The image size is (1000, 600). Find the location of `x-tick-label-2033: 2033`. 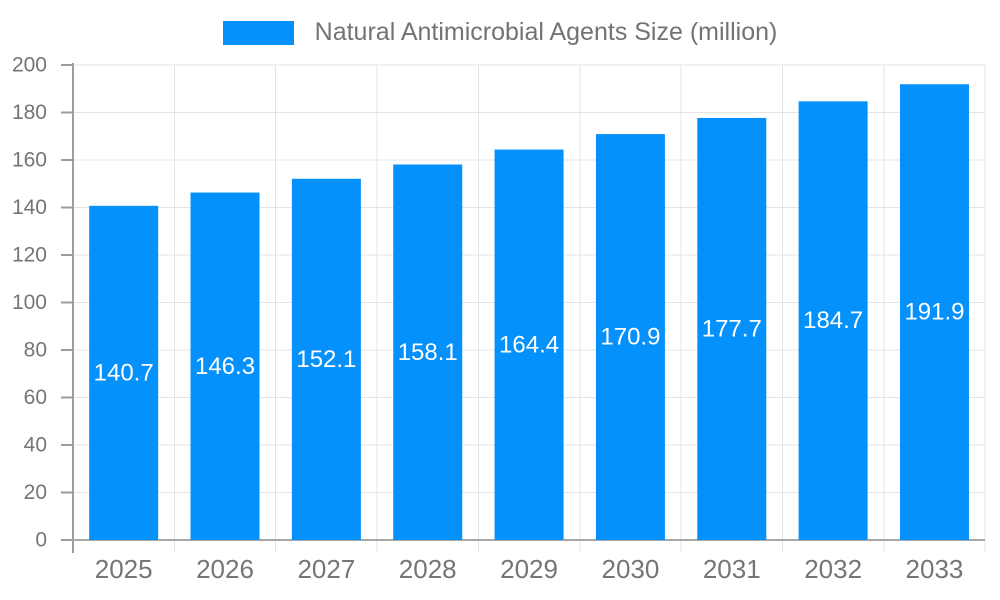

x-tick-label-2033: 2033 is located at coordinates (935, 569).